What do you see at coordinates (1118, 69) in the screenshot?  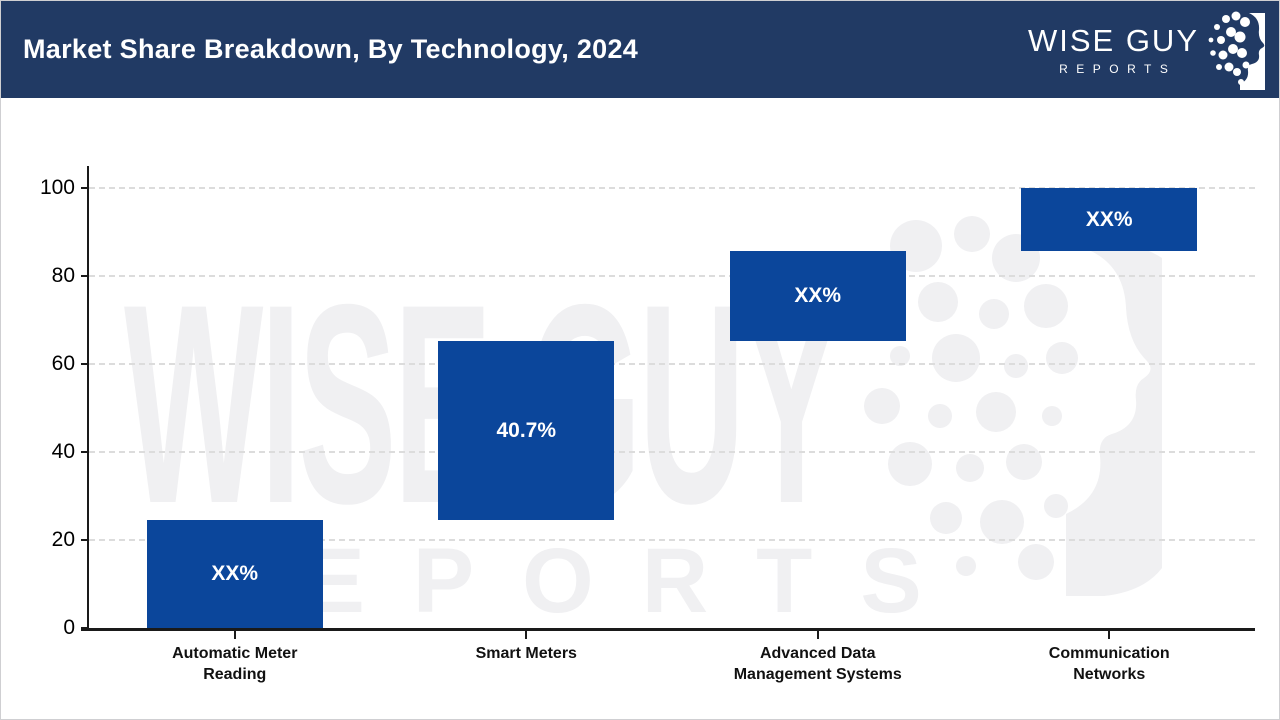 I see `logo-subtitle: REPORTS` at bounding box center [1118, 69].